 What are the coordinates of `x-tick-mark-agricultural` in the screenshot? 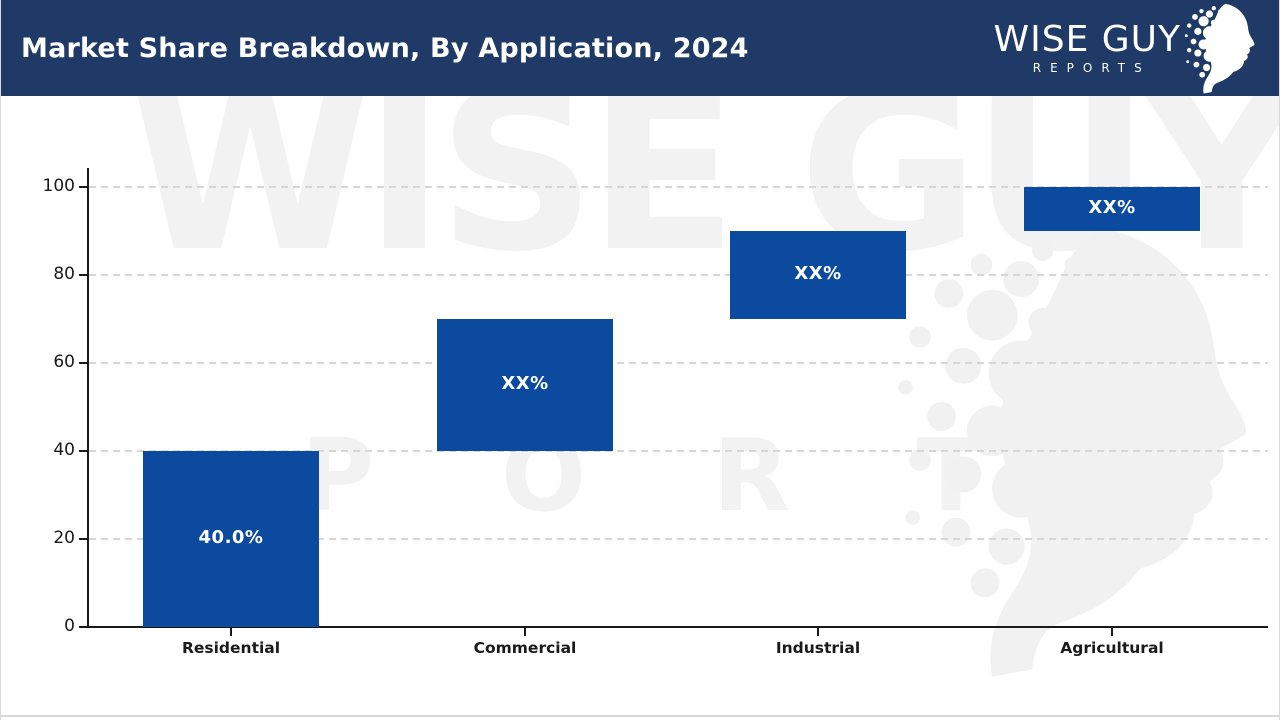 It's located at (1112, 632).